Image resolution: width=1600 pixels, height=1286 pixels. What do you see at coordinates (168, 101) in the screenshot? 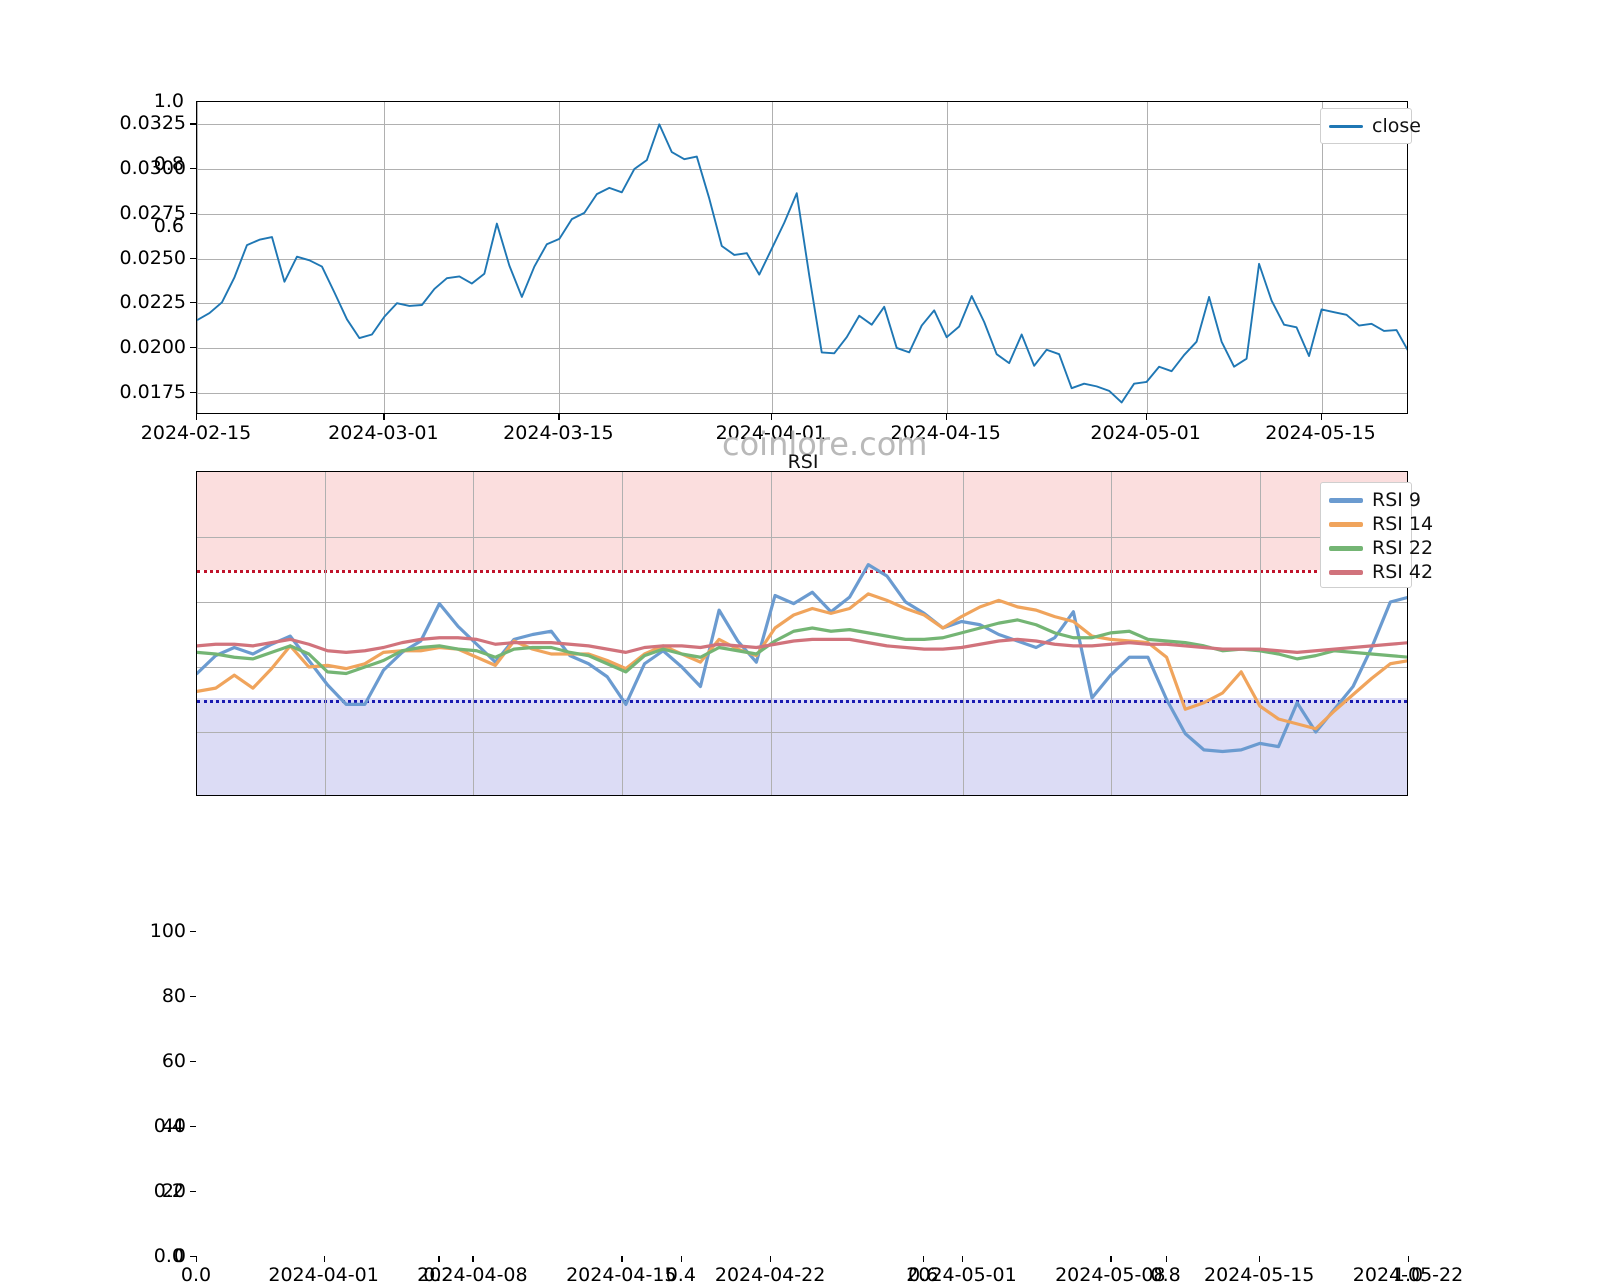
I see `price-y-tick-label-overlay: 1.0` at bounding box center [168, 101].